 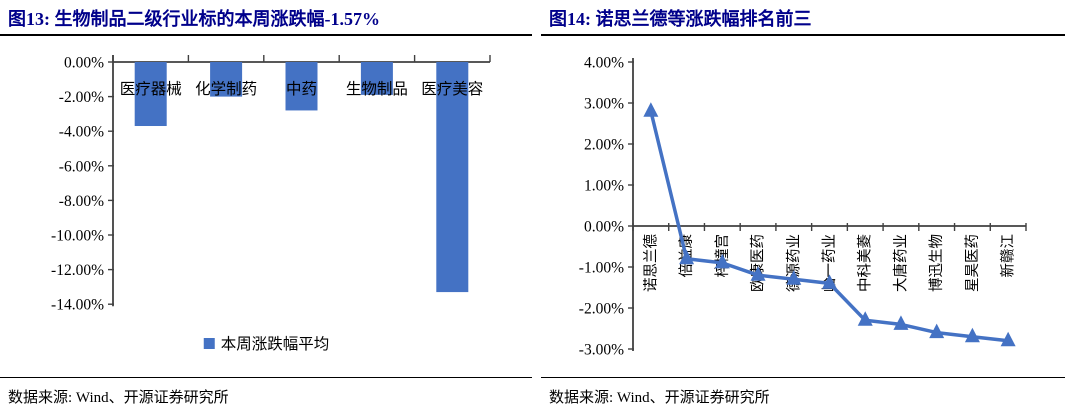 I want to click on y-tick-label: 4.00%, so click(x=604, y=63).